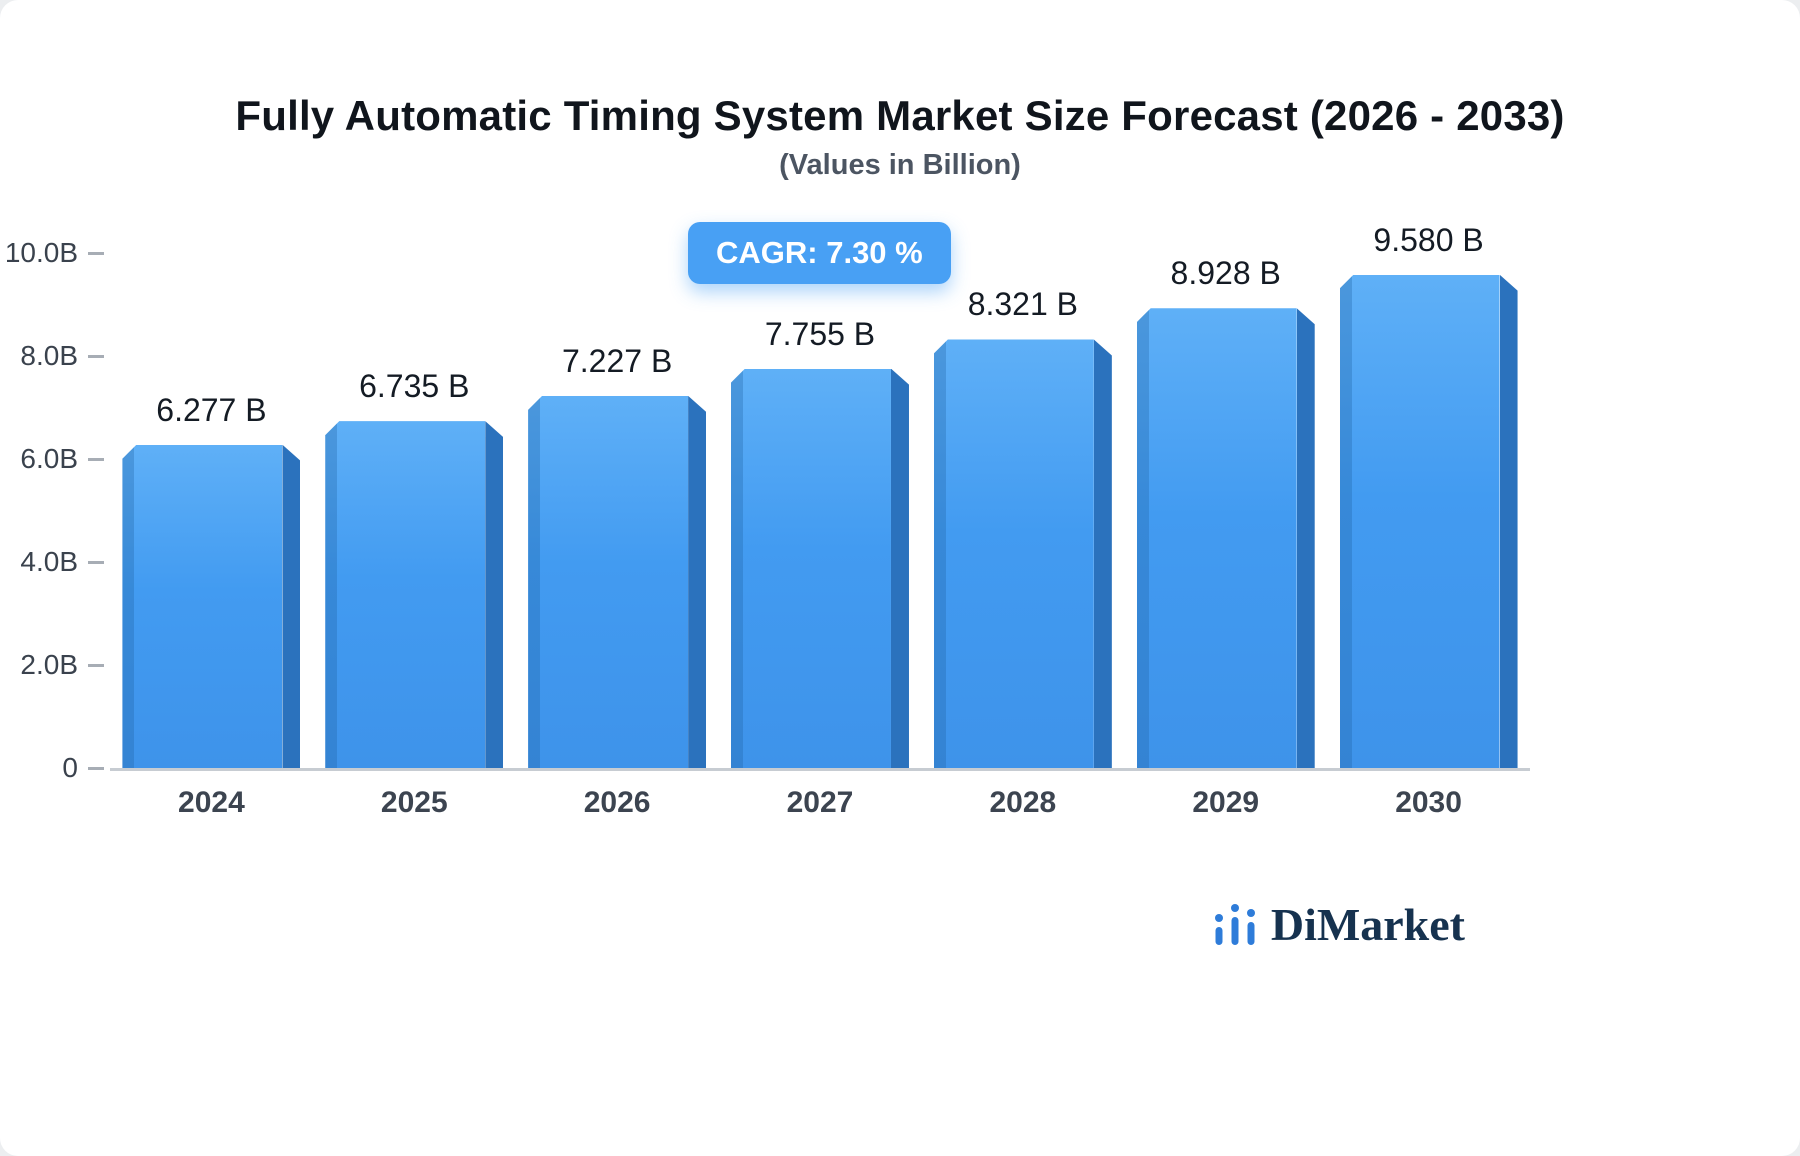  I want to click on y-axis-tick-label: 8.0B, so click(49, 355).